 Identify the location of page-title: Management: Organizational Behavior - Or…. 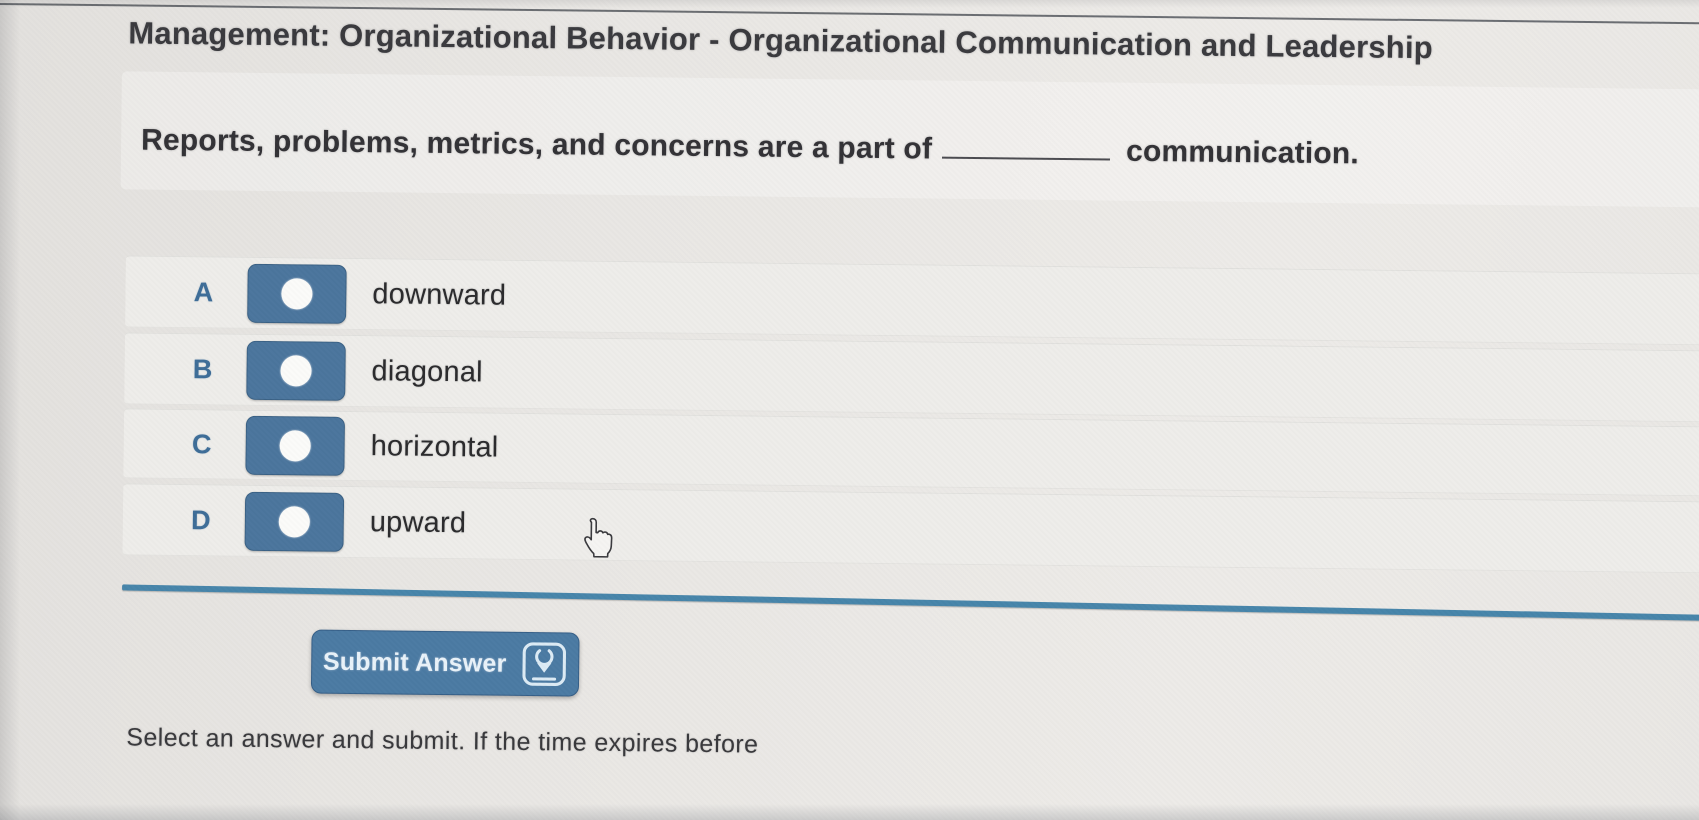
(781, 40).